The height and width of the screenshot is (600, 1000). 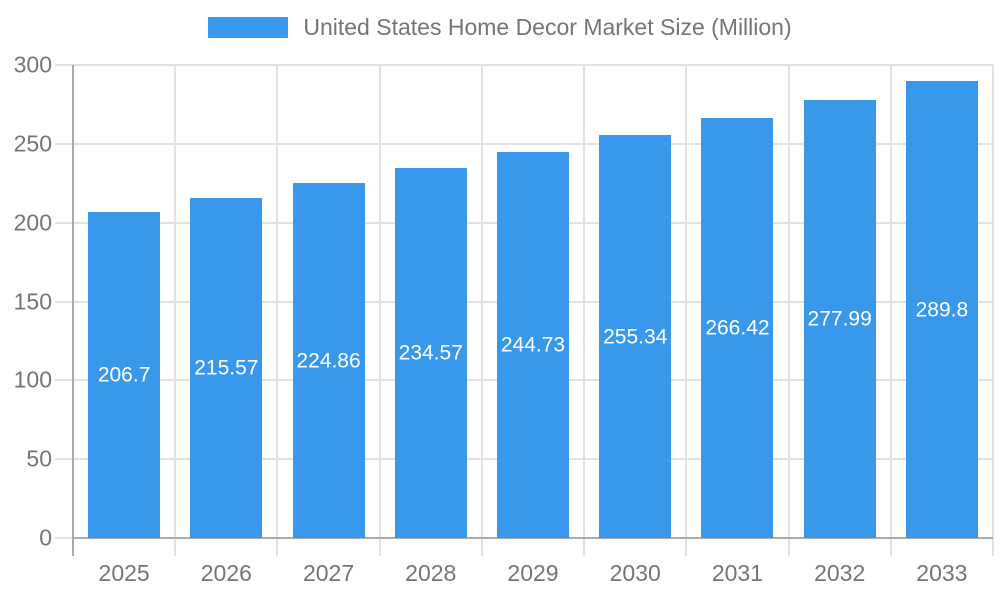 I want to click on bar-value-label: 244.73, so click(x=533, y=345).